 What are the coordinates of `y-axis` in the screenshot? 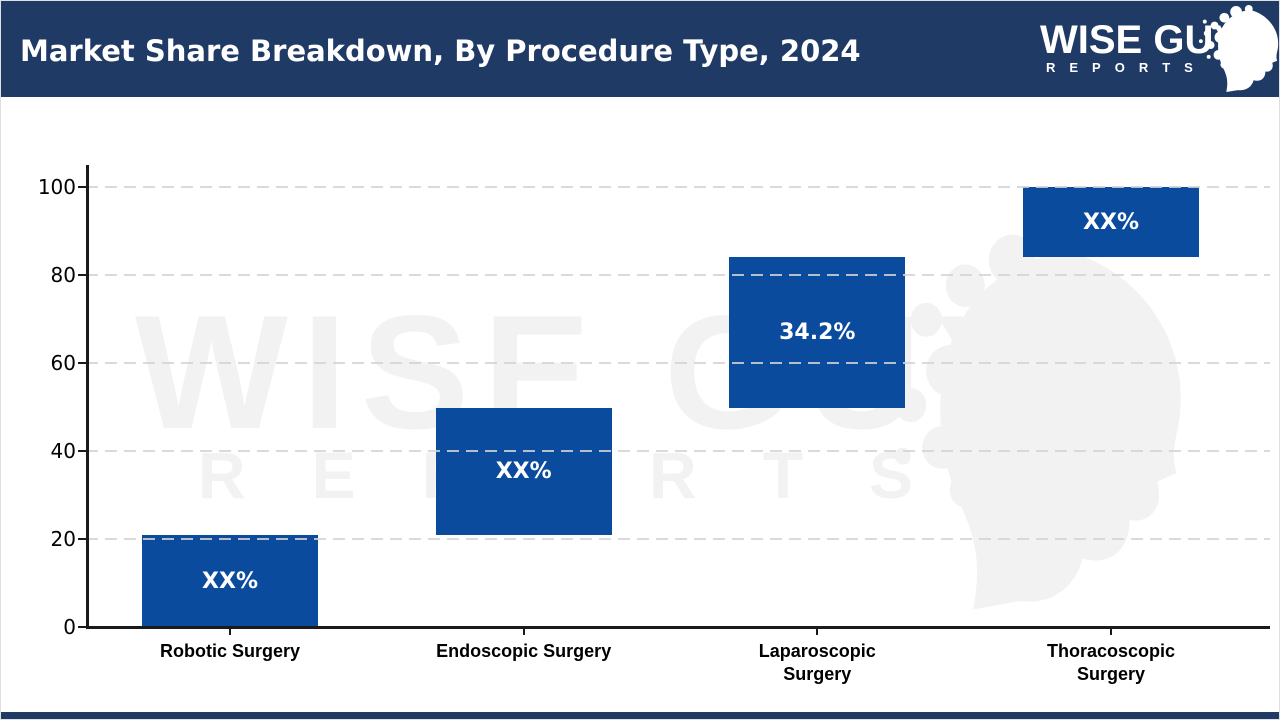 It's located at (87, 397).